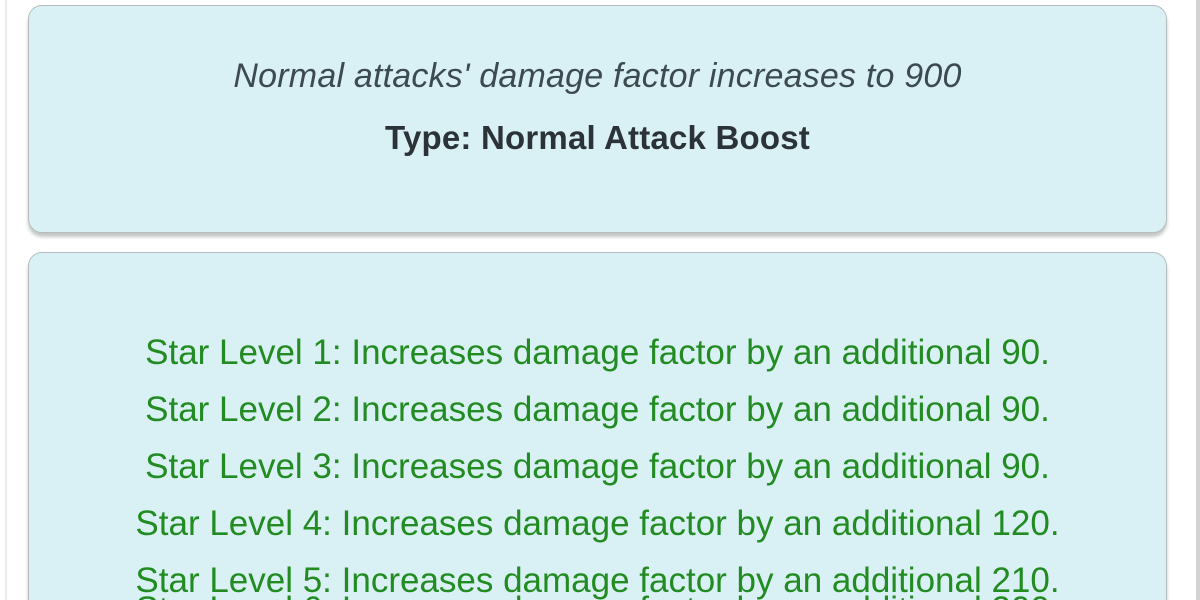 The image size is (1200, 600). Describe the element at coordinates (1198, 300) in the screenshot. I see `page-right-edge-strip` at that location.